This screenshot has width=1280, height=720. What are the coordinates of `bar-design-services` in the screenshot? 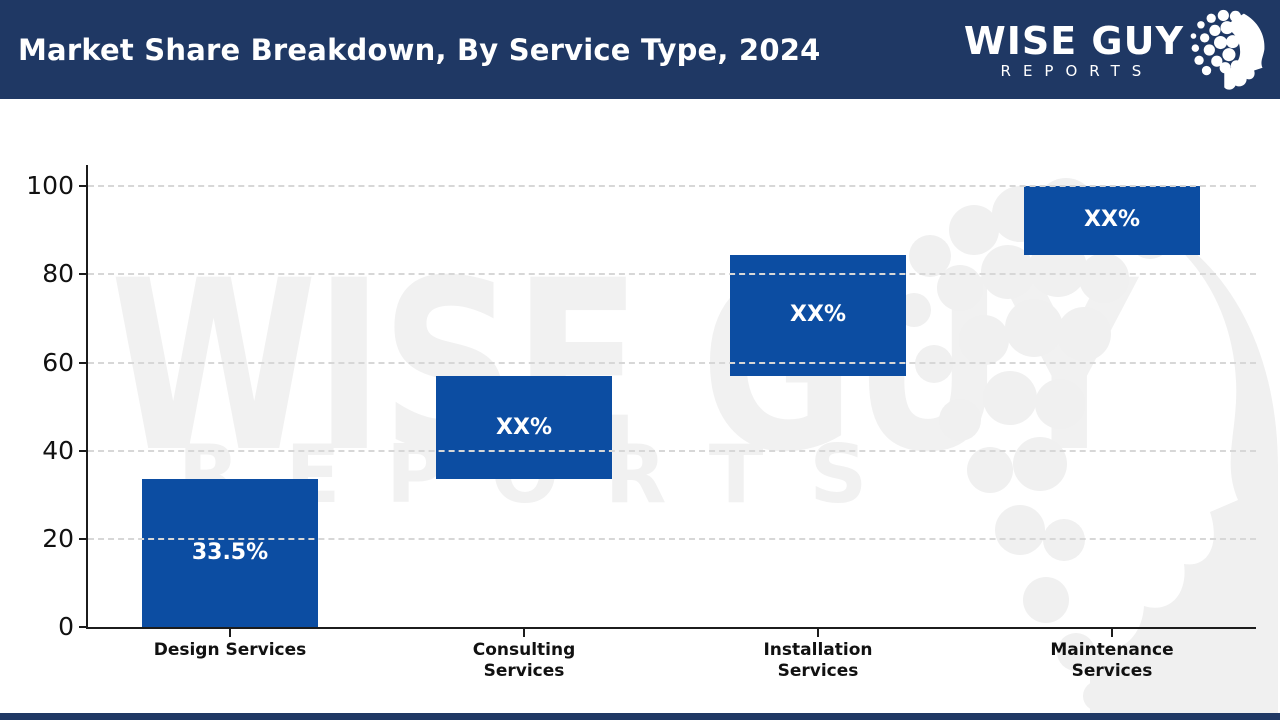 It's located at (230, 553).